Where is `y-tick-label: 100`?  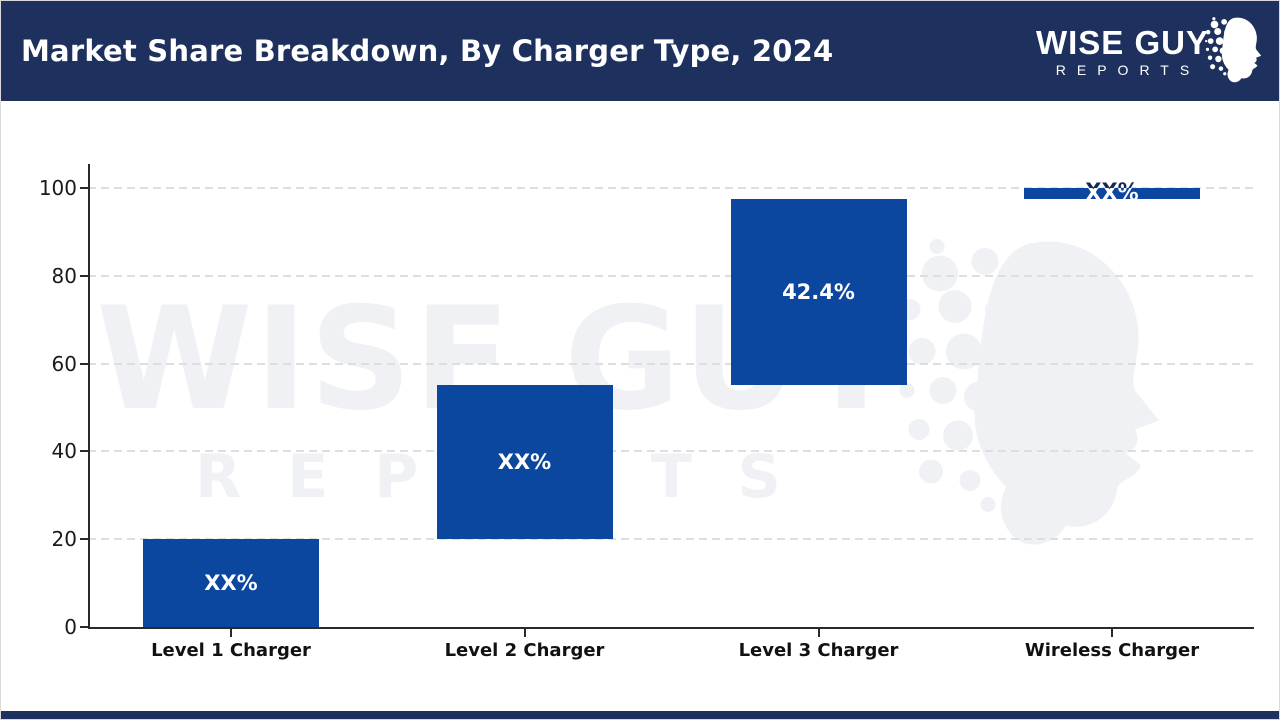
y-tick-label: 100 is located at coordinates (57, 188).